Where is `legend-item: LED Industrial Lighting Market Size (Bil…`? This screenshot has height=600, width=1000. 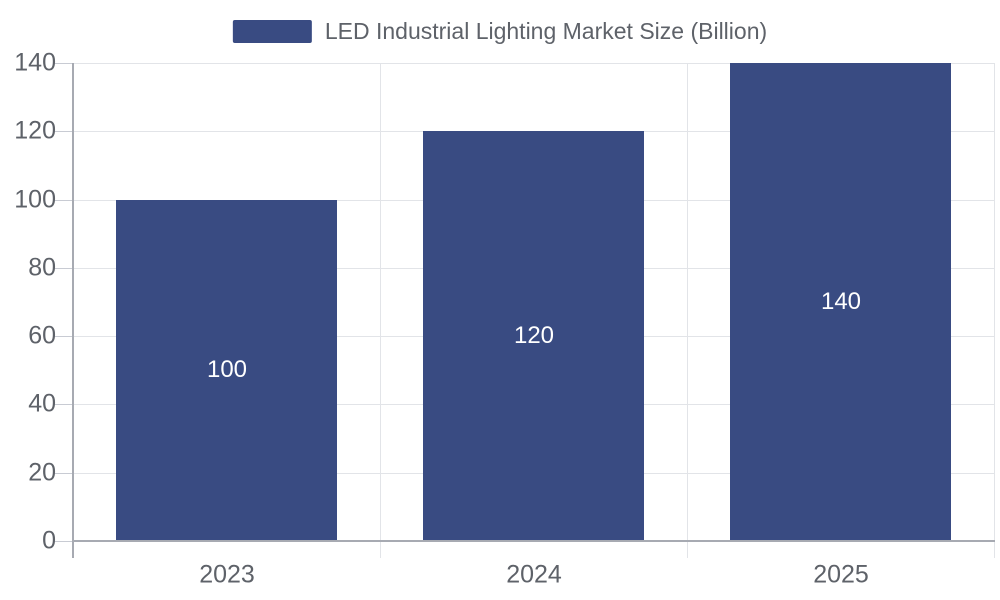
legend-item: LED Industrial Lighting Market Size (Bil… is located at coordinates (500, 31).